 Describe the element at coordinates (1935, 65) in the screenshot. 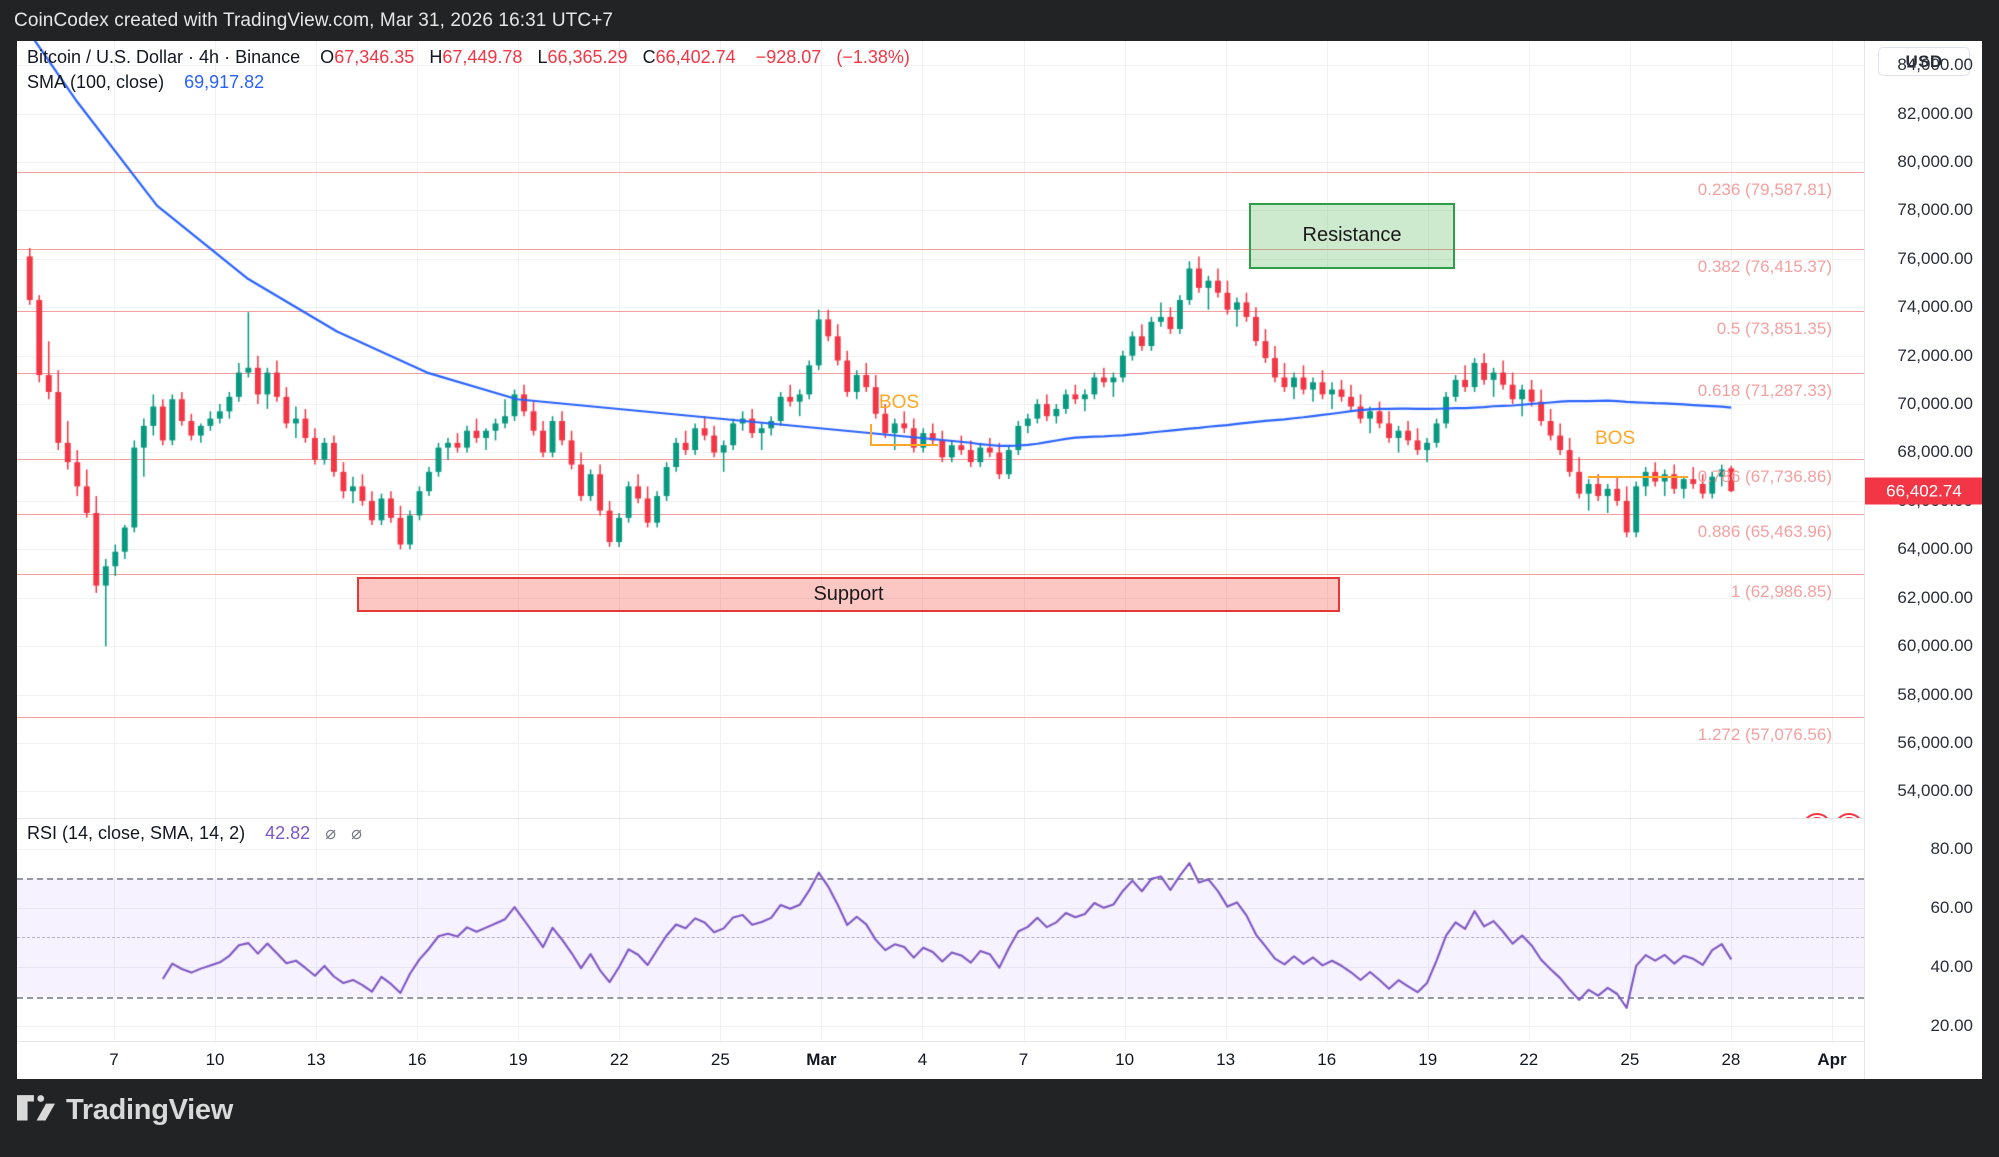

I see `price-axis-tick: 84,000.00` at that location.